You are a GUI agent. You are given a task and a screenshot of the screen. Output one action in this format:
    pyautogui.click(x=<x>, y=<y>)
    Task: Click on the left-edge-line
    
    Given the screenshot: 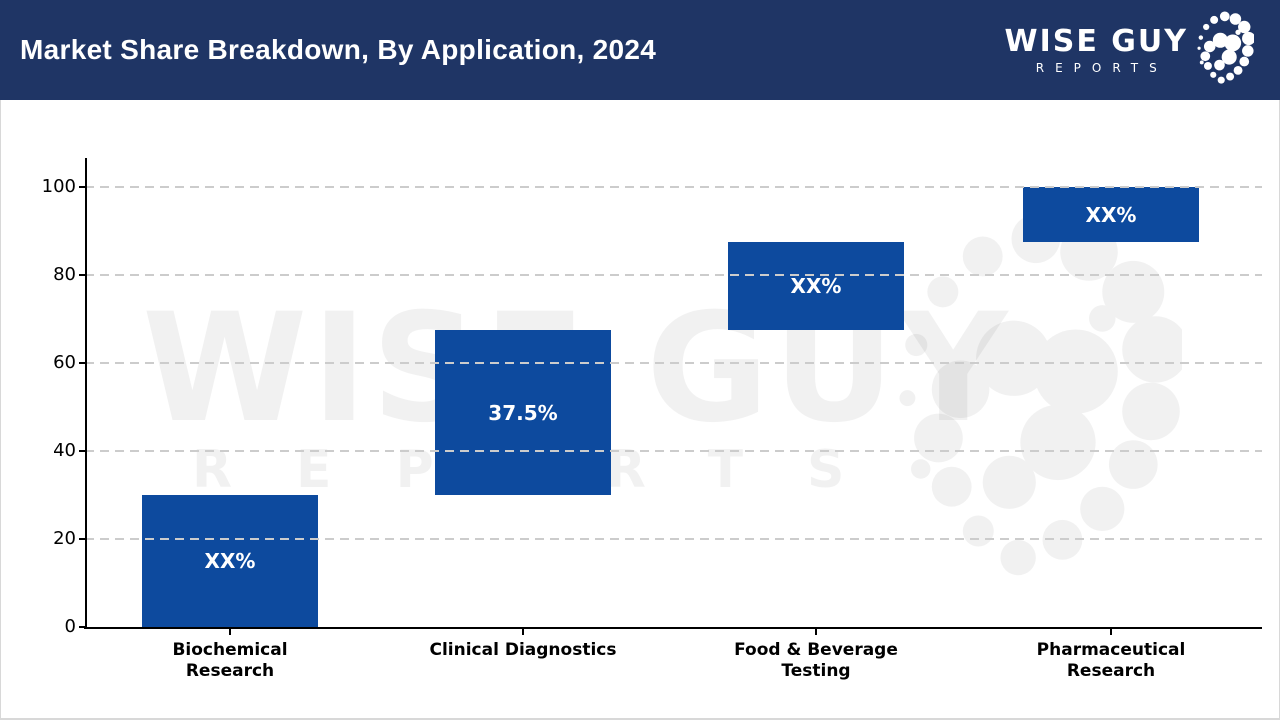 What is the action you would take?
    pyautogui.click(x=0, y=410)
    